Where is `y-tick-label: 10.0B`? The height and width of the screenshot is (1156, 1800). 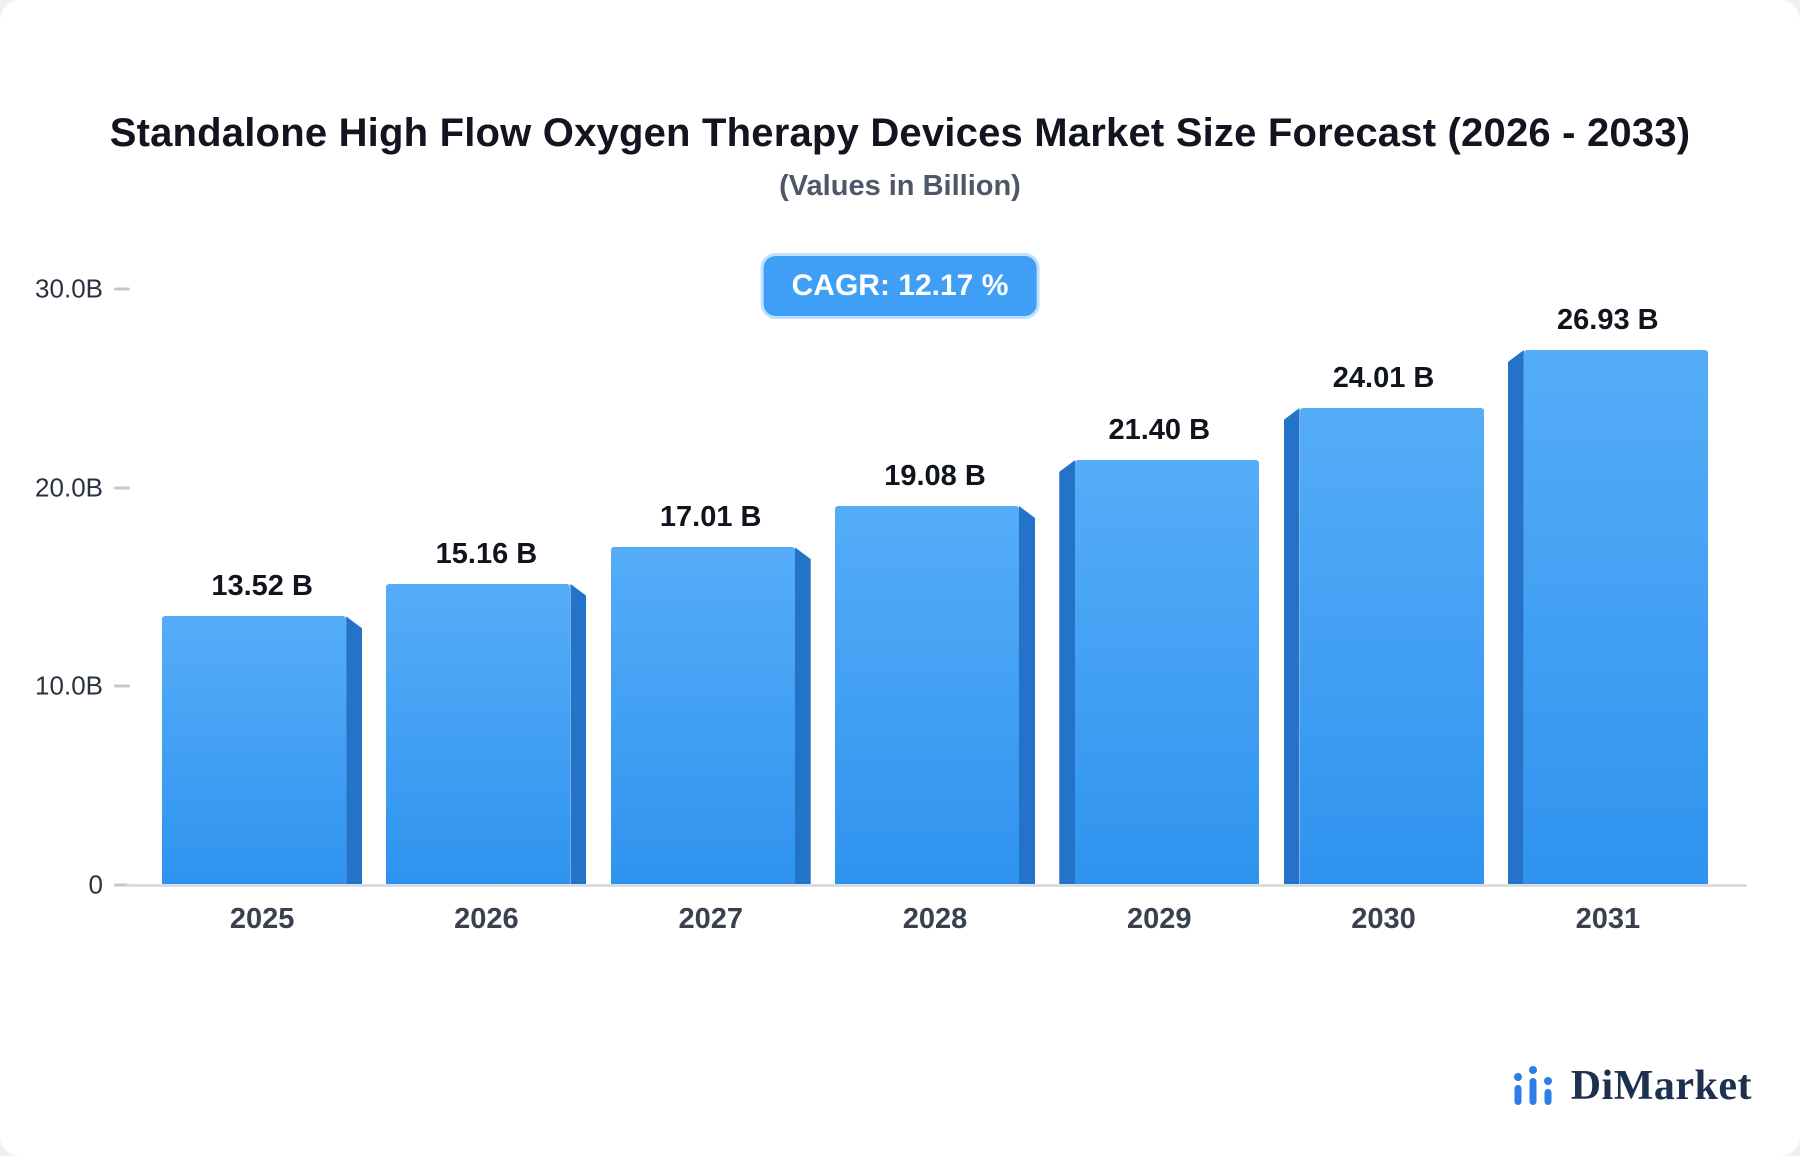
y-tick-label: 10.0B is located at coordinates (69, 685).